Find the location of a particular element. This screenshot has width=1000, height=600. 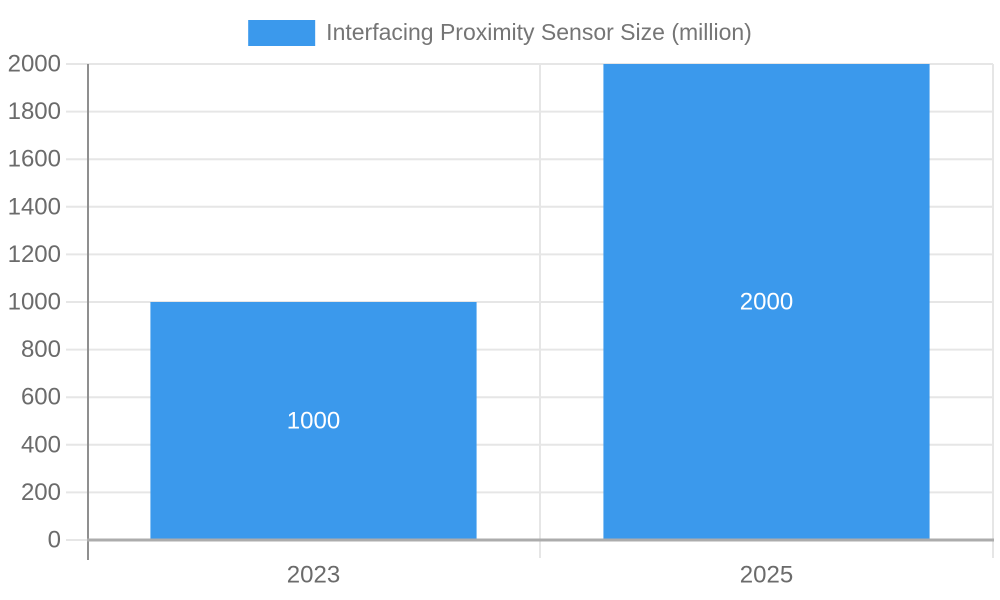

bar-value-label: 2000 is located at coordinates (766, 302).